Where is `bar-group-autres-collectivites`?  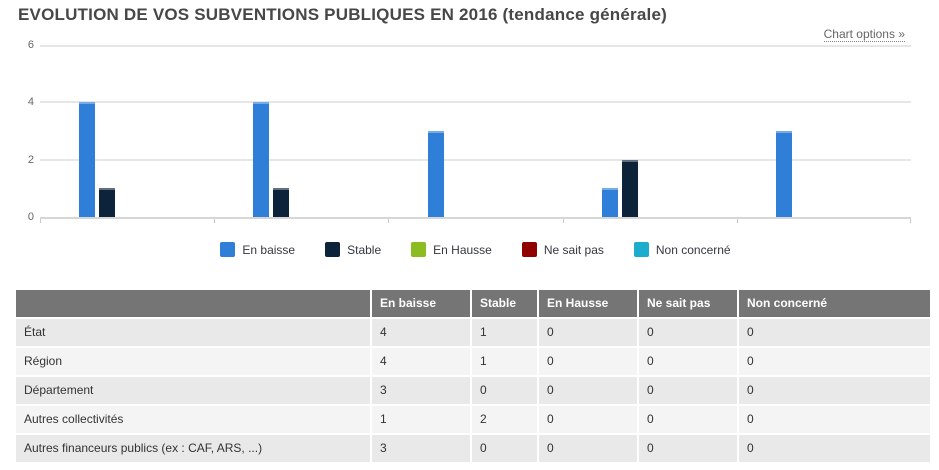
bar-group-autres-collectivites is located at coordinates (650, 131).